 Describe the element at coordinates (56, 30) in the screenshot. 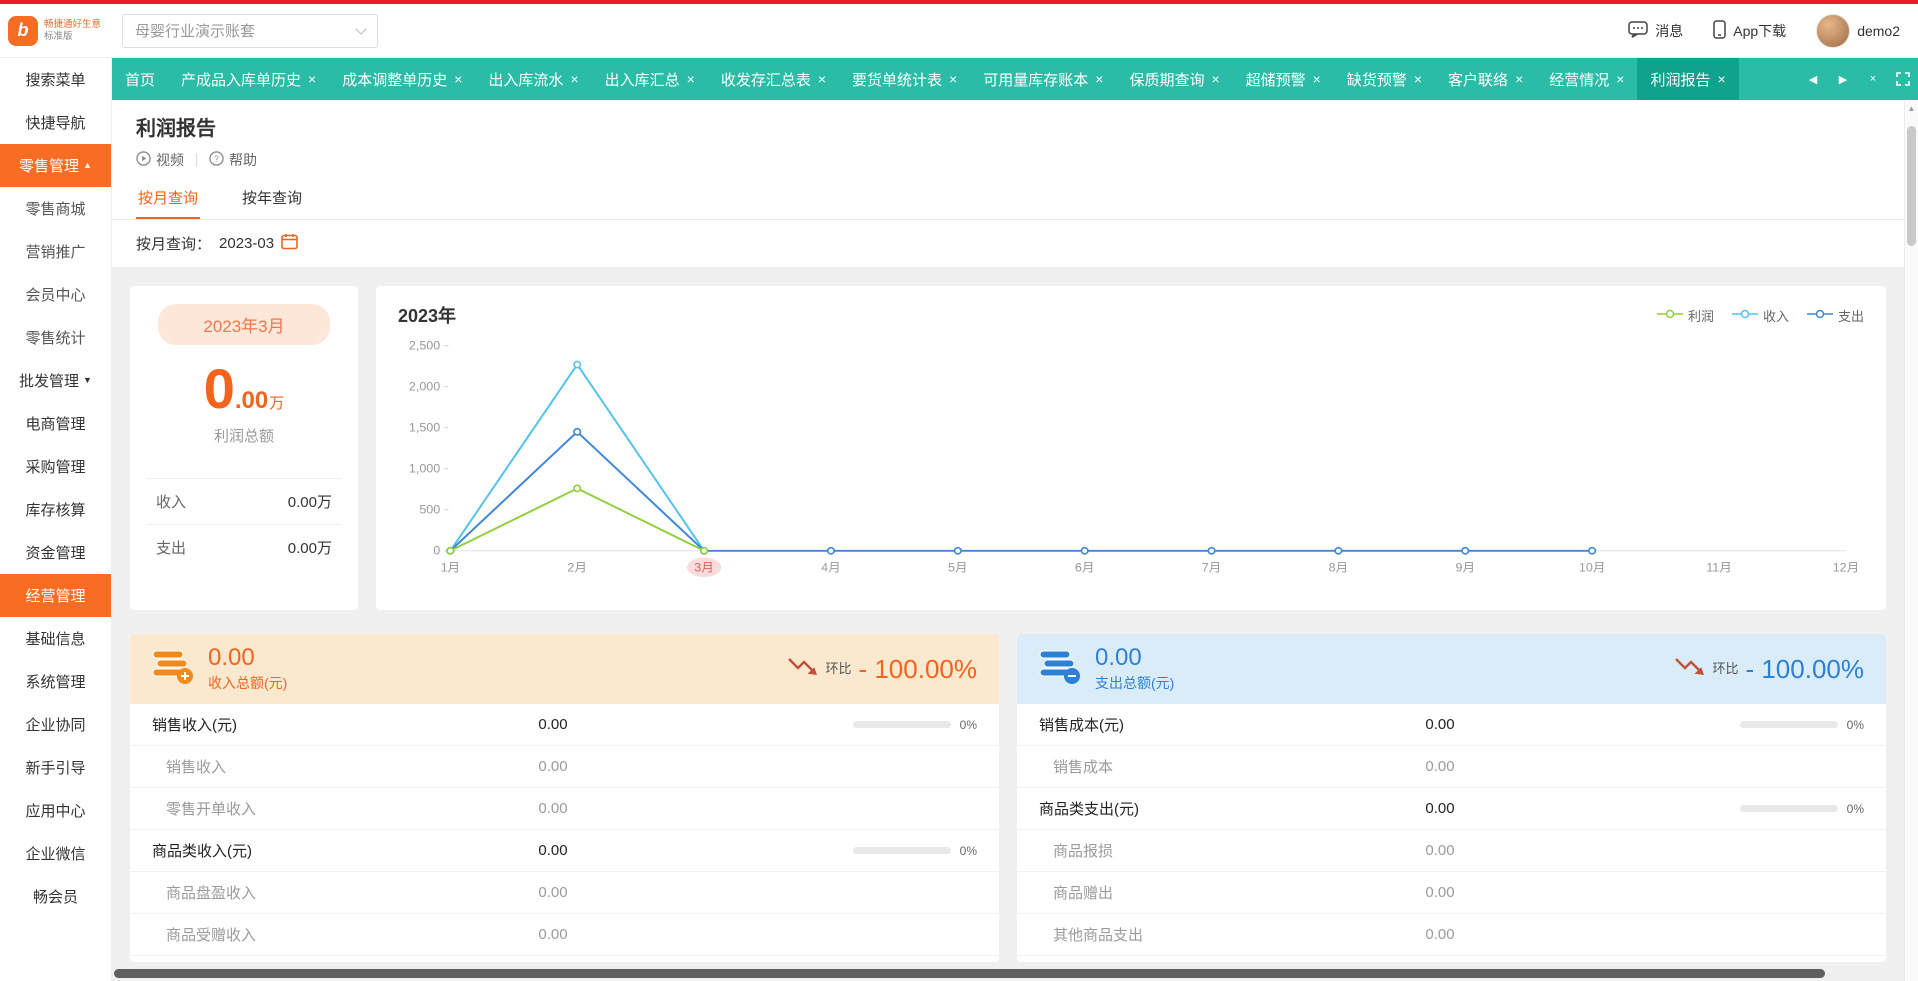

I see `app-logo: b 畅捷通好生意 标准版` at that location.